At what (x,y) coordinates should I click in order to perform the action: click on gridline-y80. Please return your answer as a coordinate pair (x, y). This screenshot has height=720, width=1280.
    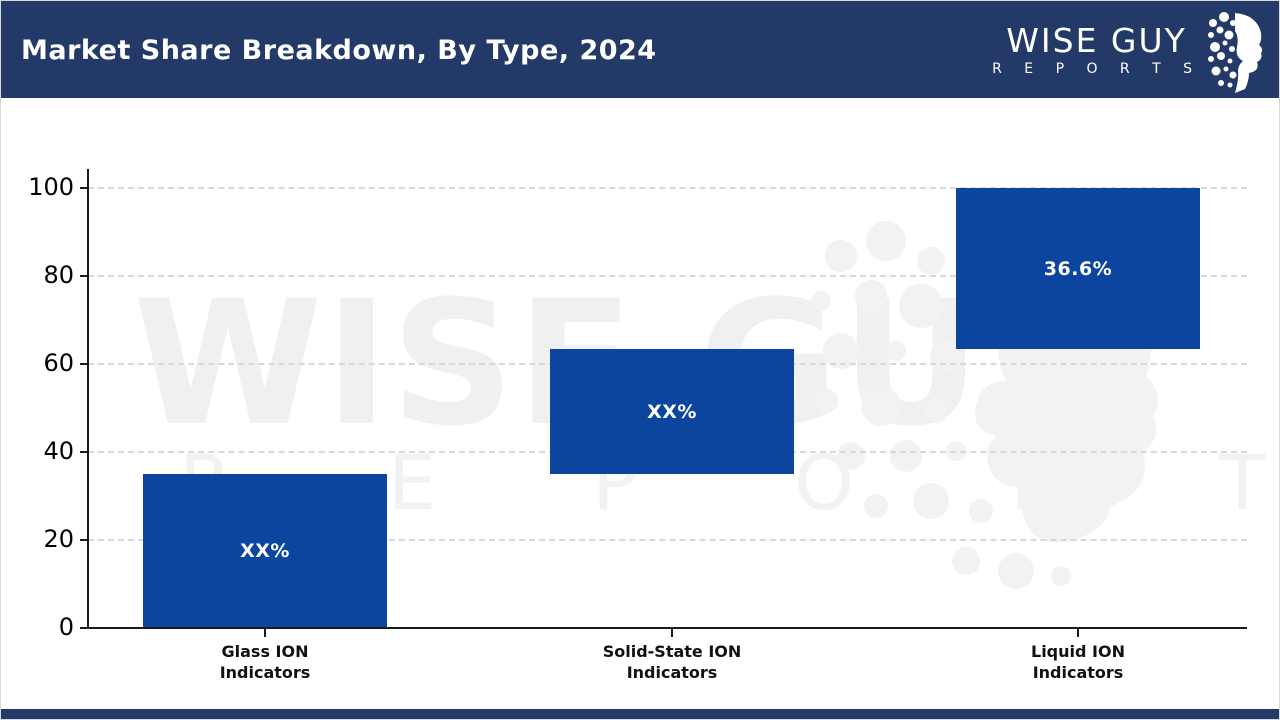
    Looking at the image, I should click on (667, 276).